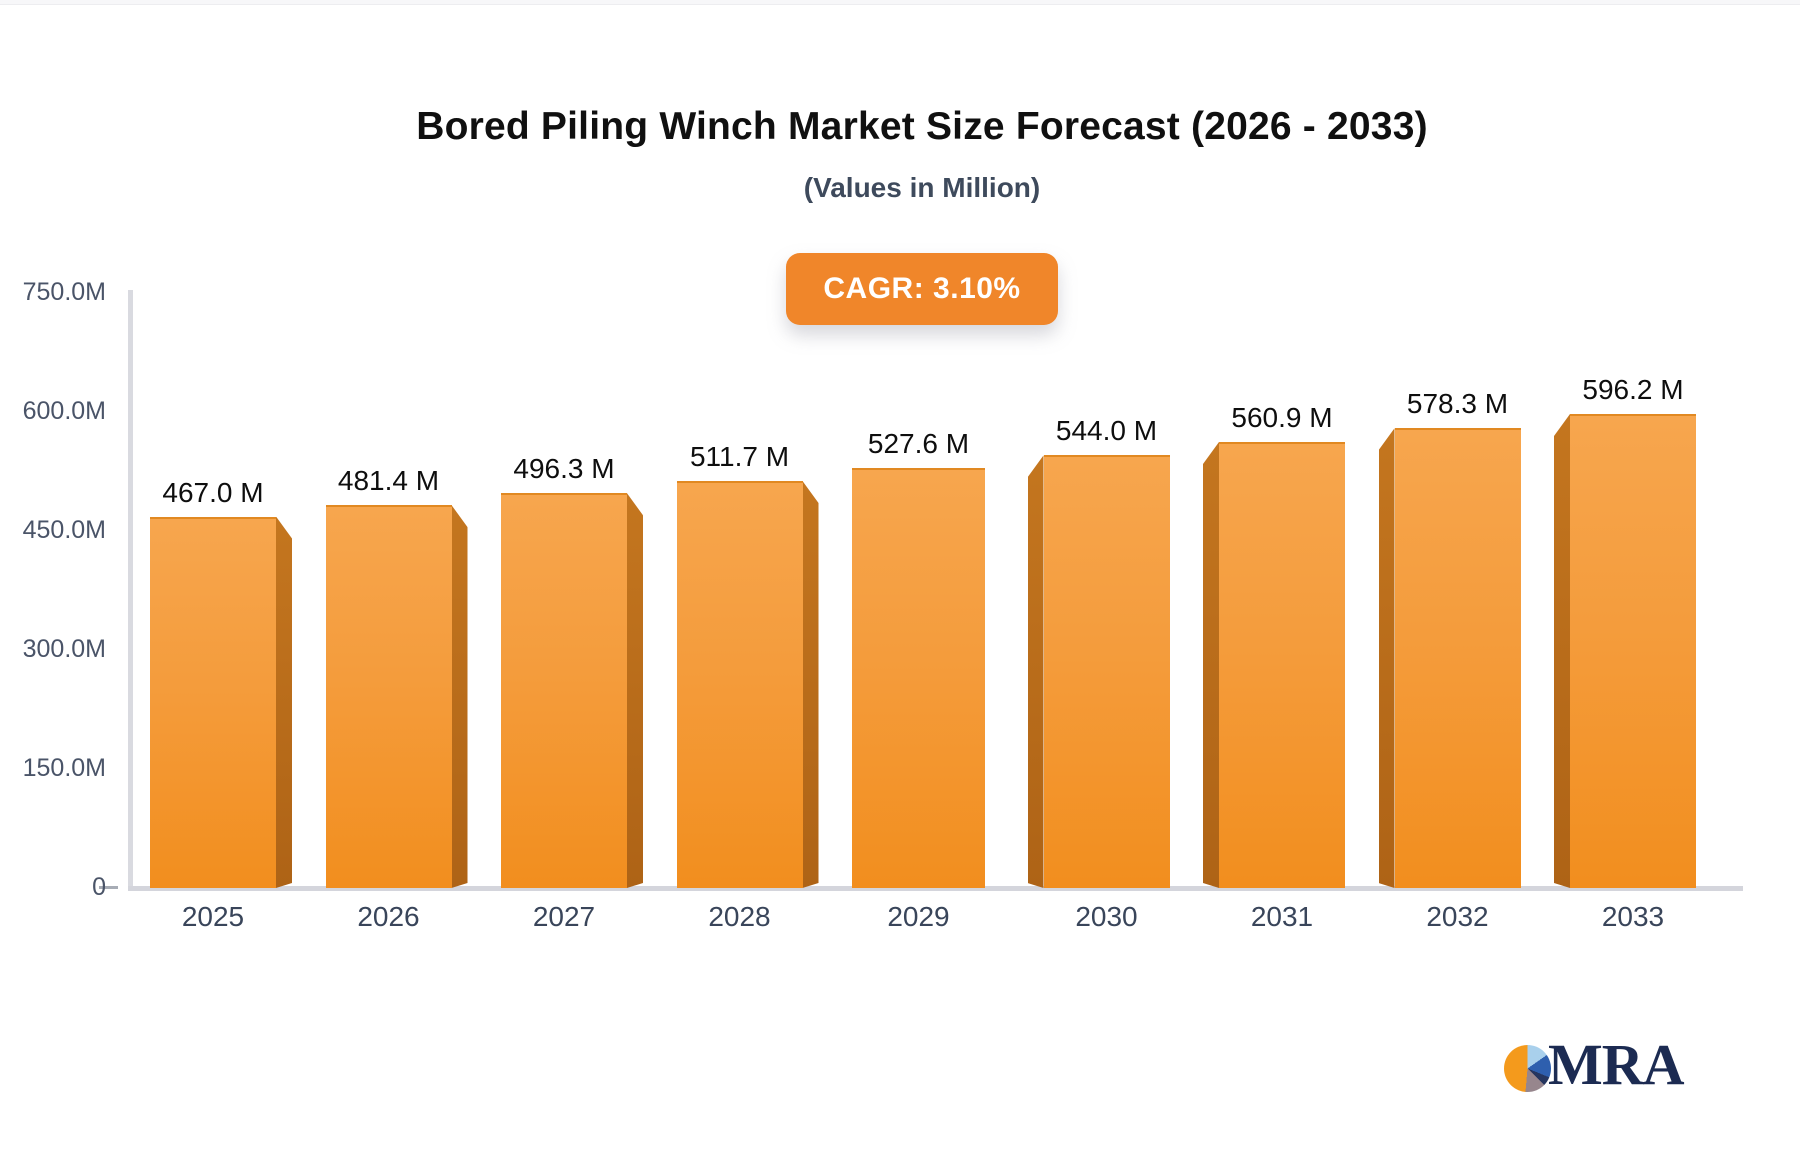 This screenshot has width=1800, height=1156. I want to click on y-axis-tick-label: 450.0M, so click(64, 530).